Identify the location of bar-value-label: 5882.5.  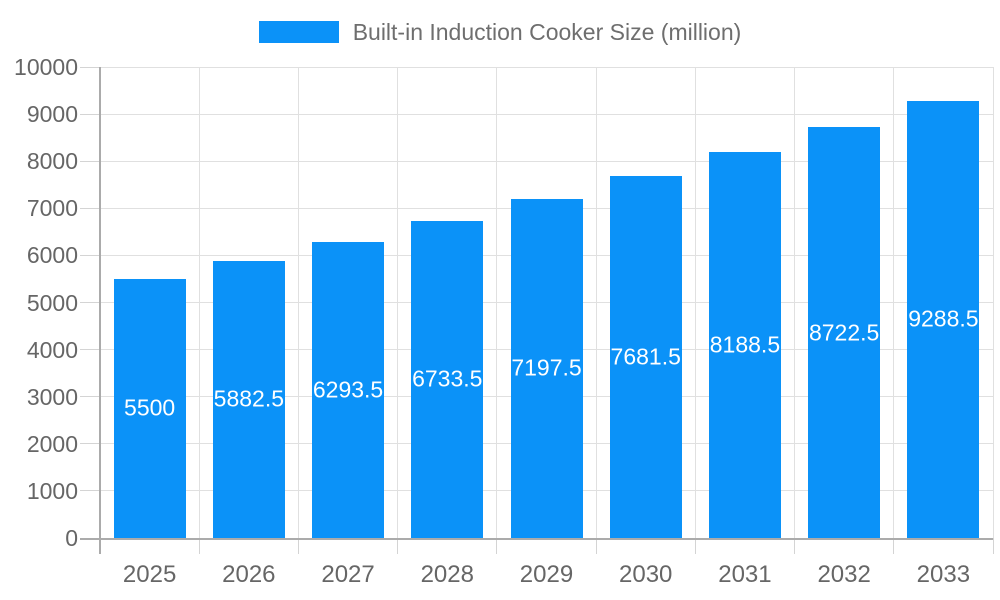
(249, 398).